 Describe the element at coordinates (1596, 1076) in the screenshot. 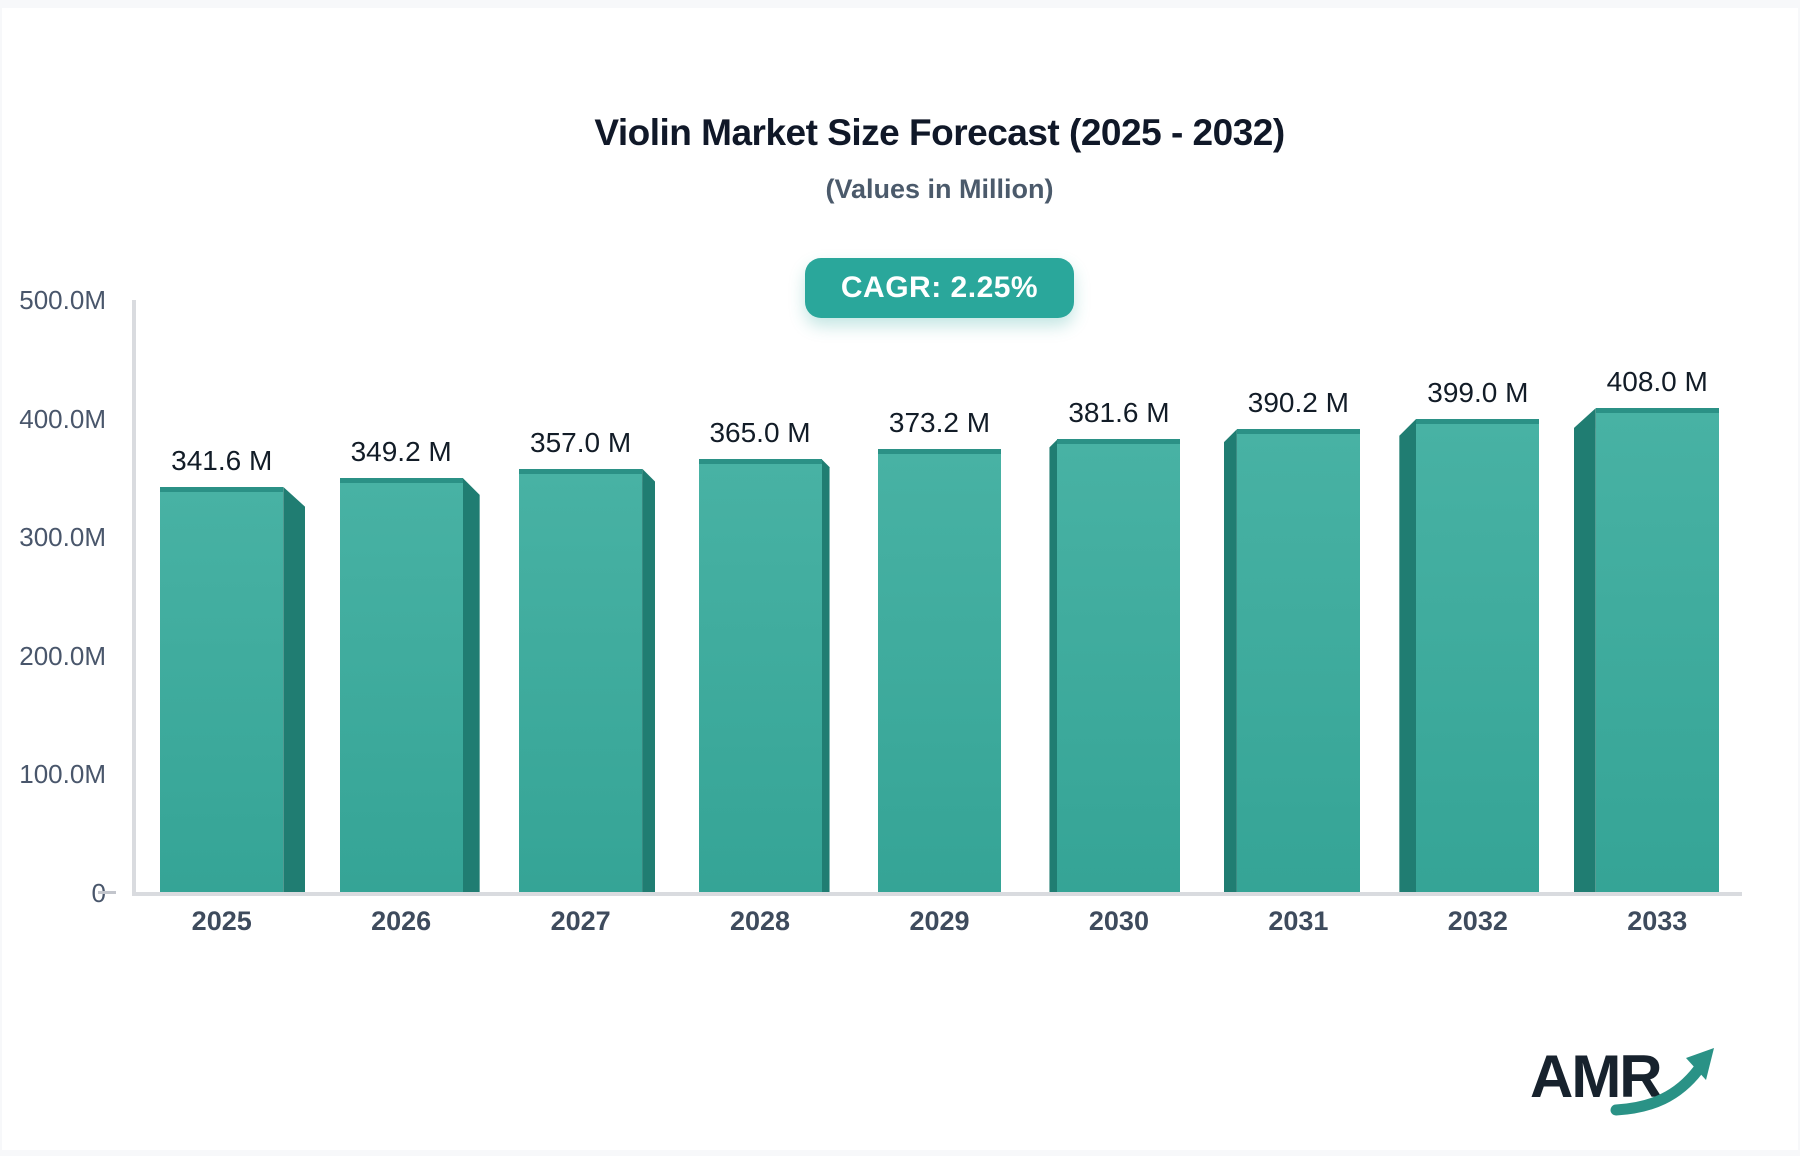

I see `amr-logo-text: AMR` at that location.